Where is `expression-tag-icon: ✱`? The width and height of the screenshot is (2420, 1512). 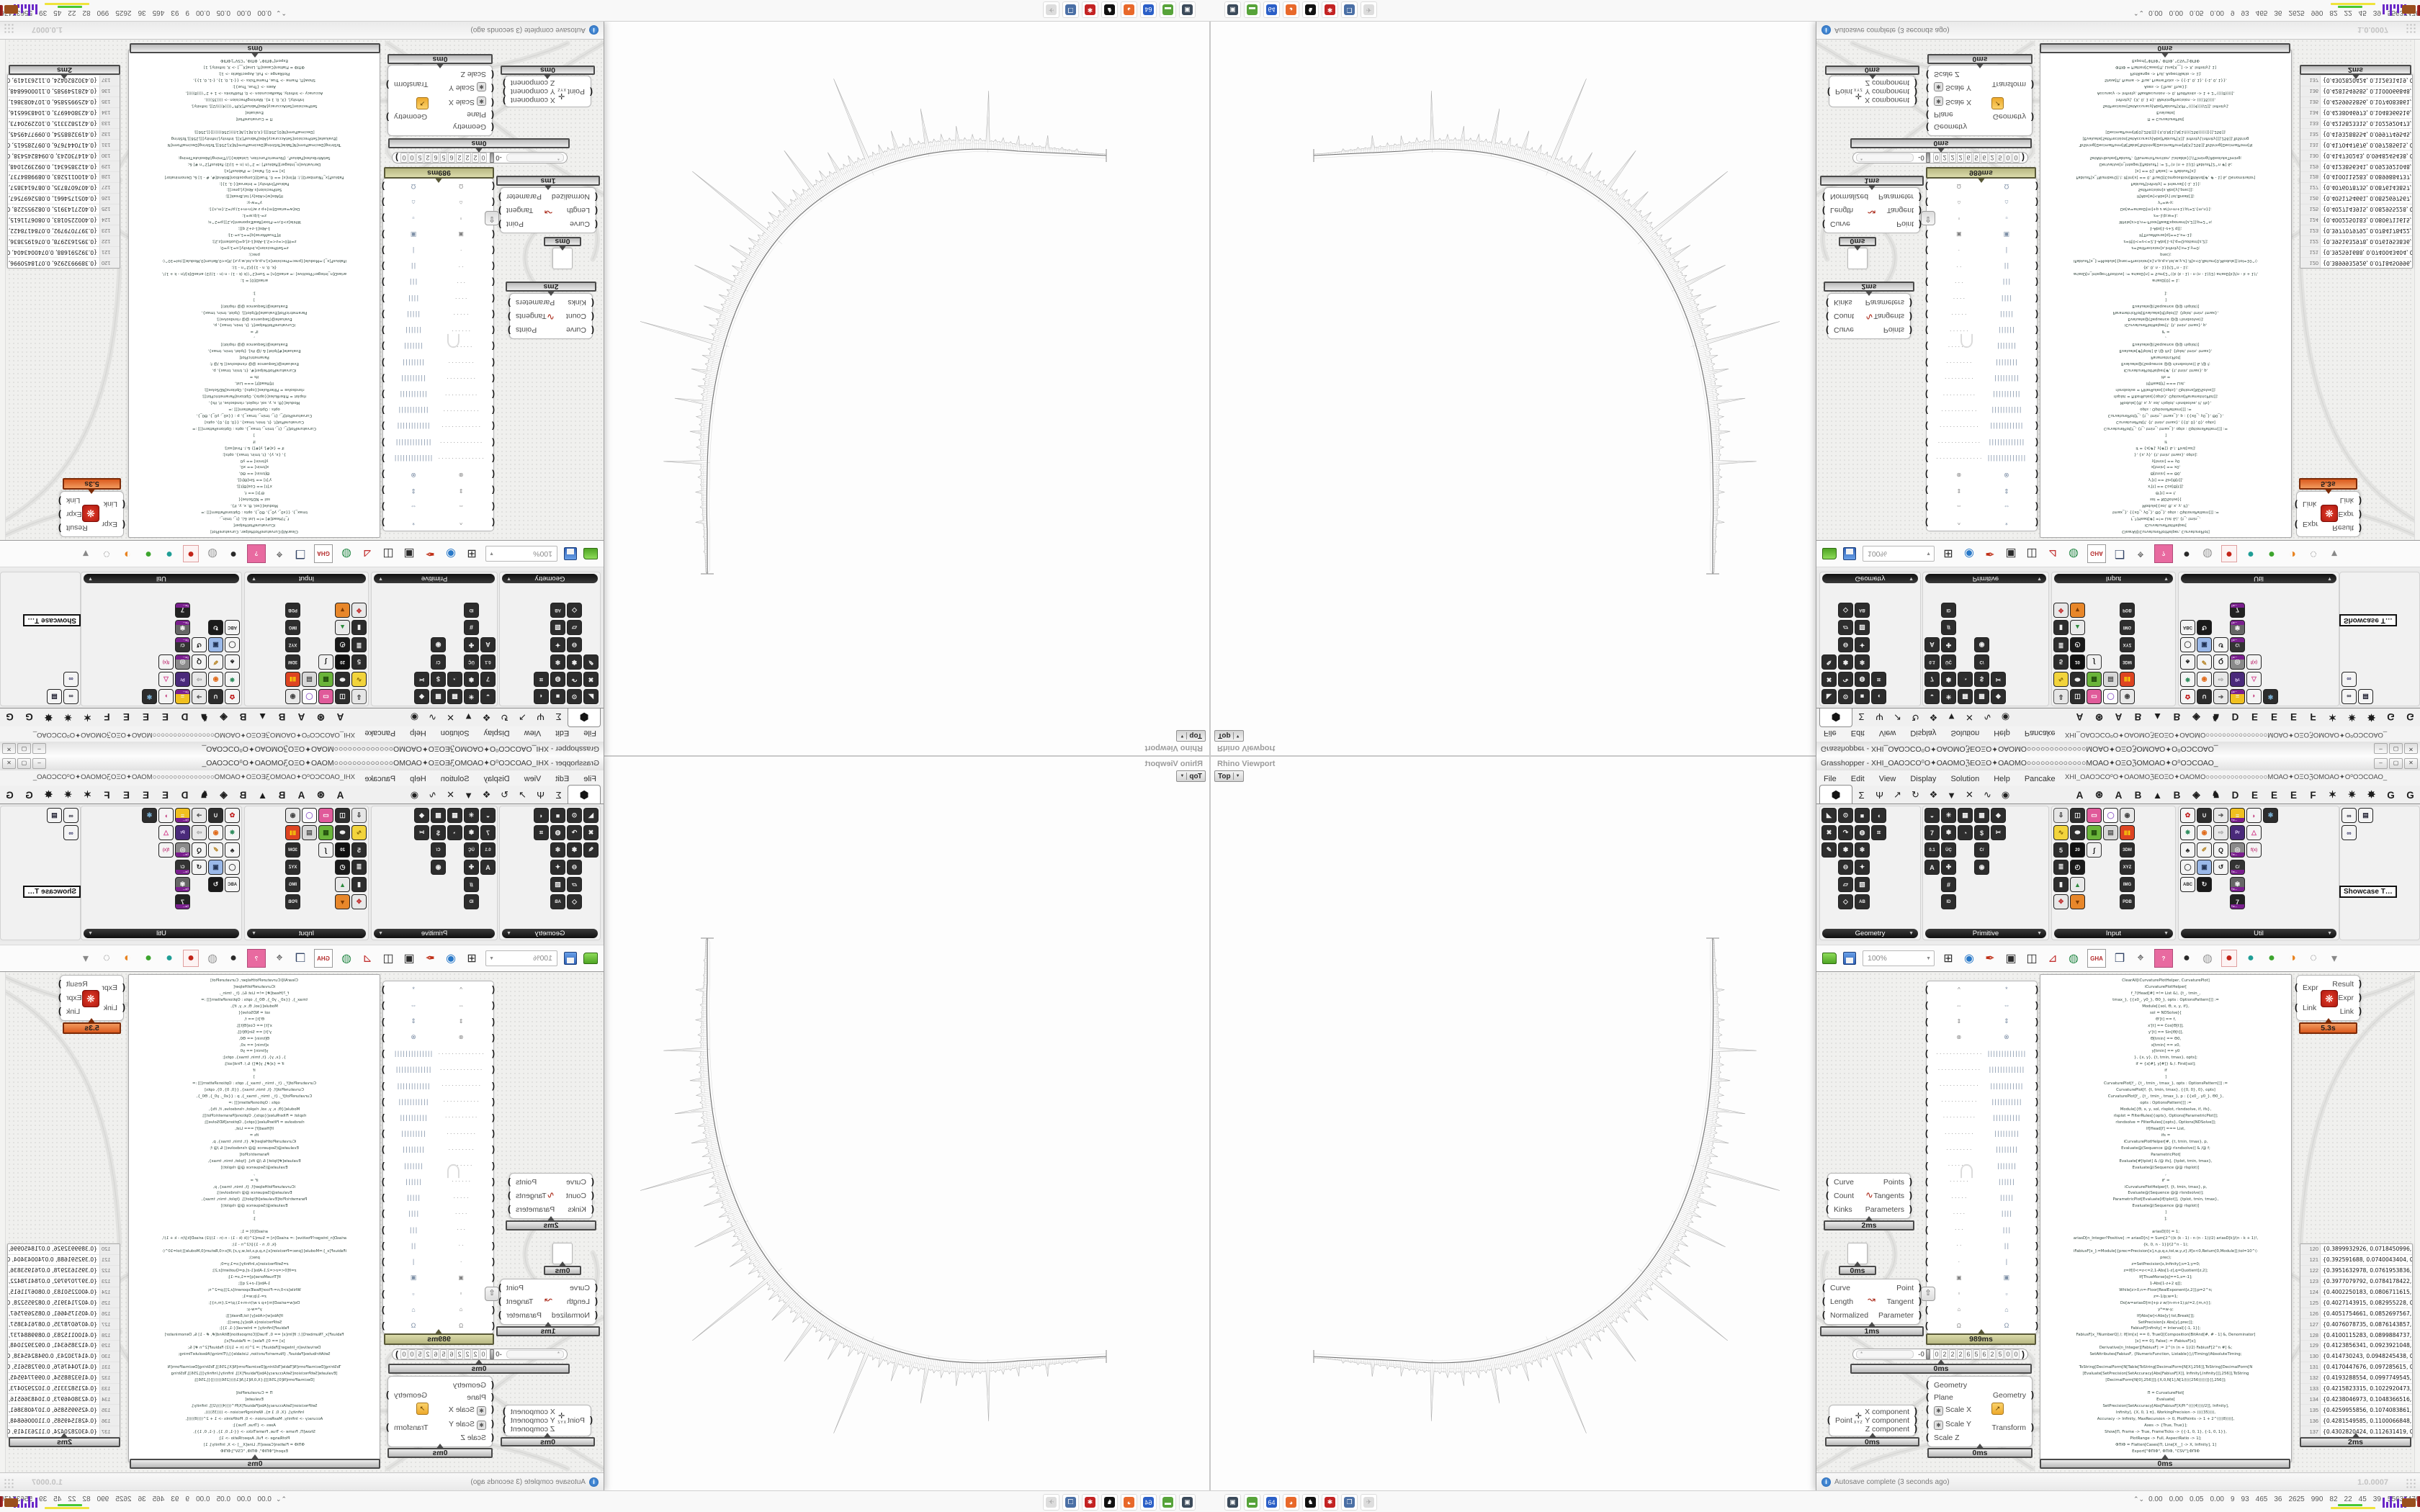
expression-tag-icon: ✱ is located at coordinates (1938, 87).